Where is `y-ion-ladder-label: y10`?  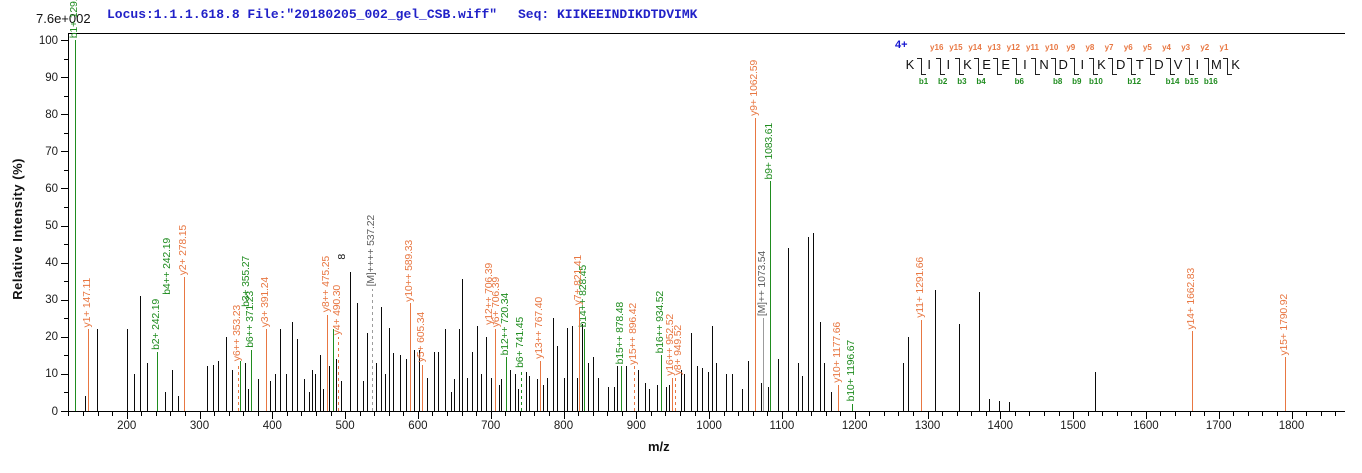
y-ion-ladder-label: y10 is located at coordinates (1051, 47).